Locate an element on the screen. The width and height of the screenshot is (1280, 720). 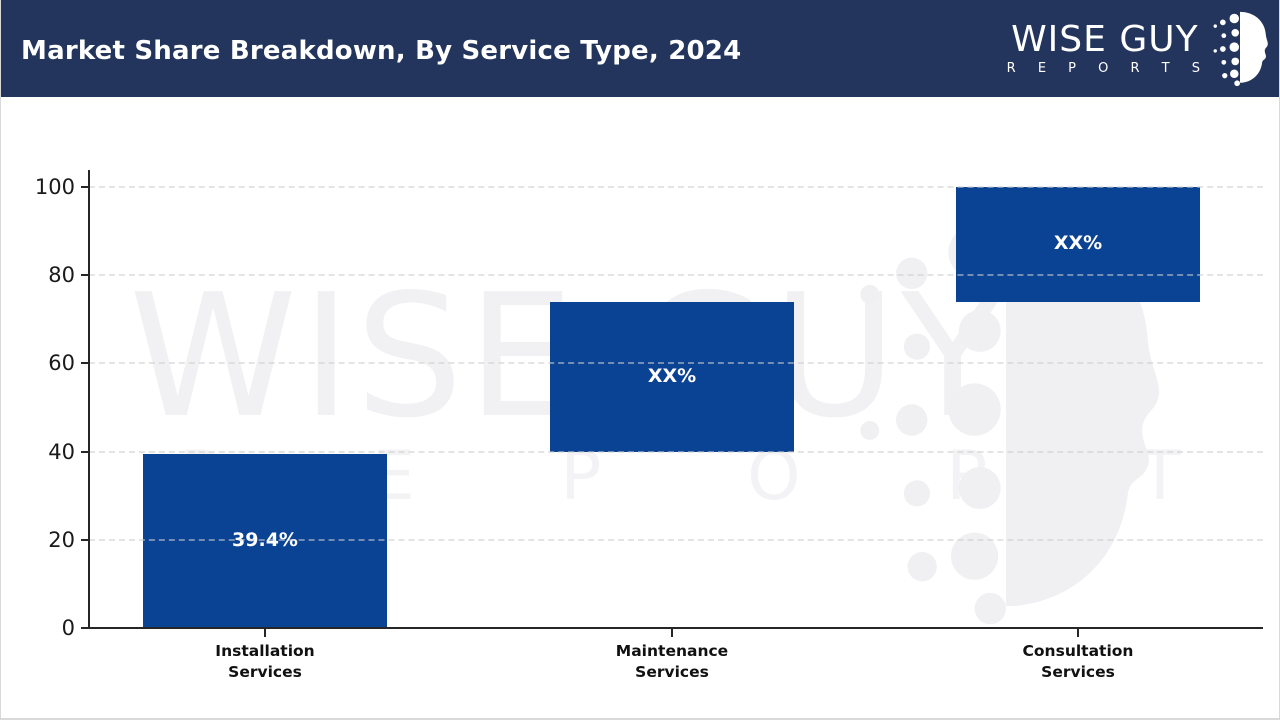
x-category-label: Installation Services is located at coordinates (265, 661).